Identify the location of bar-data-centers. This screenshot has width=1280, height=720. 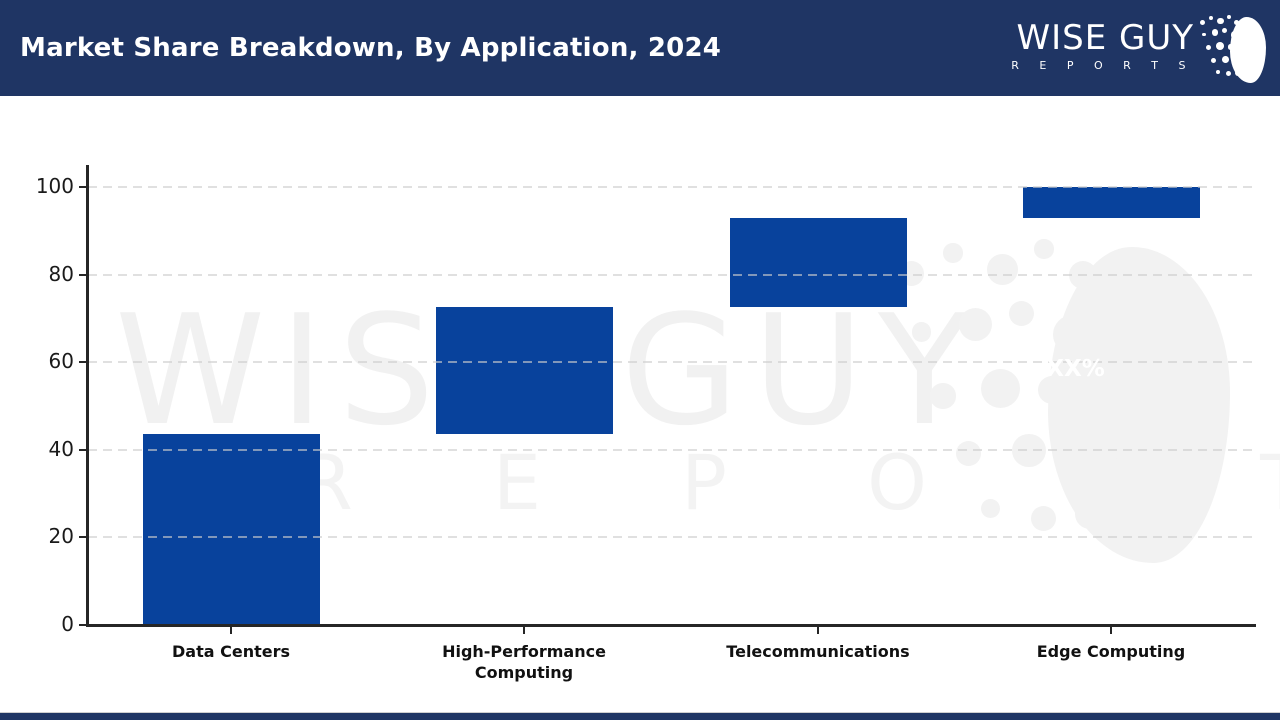
(231, 529).